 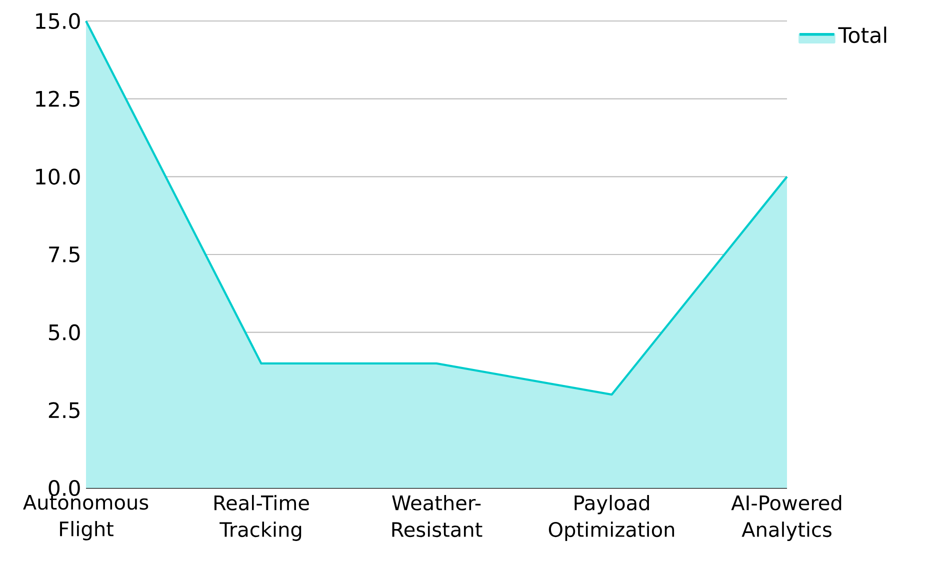 I want to click on y-tick-label: 0.0, so click(x=64, y=488).